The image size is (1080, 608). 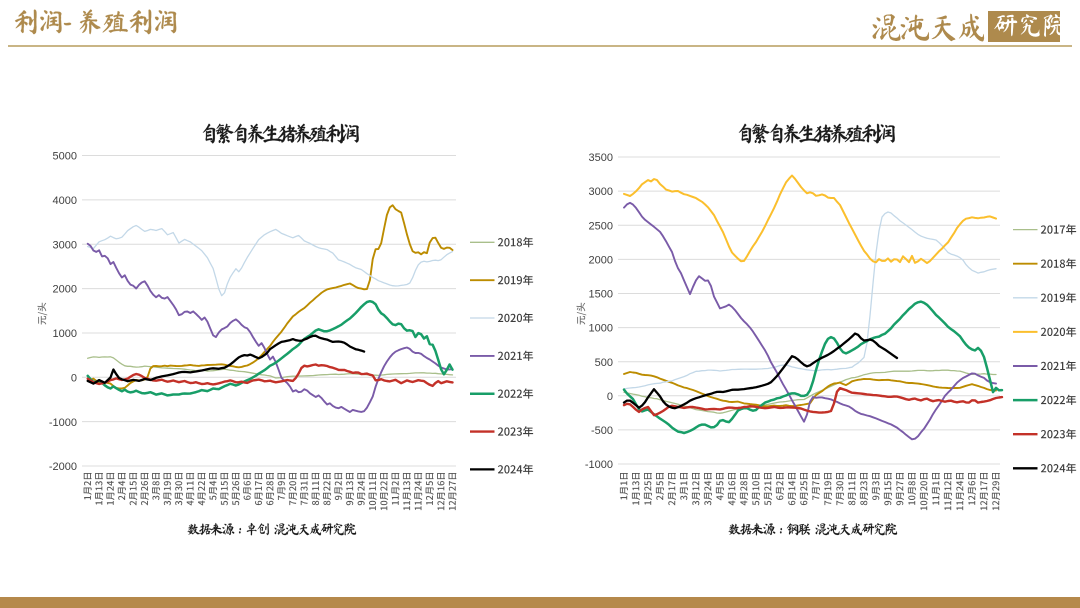 I want to click on svg-text: 2500, so click(x=601, y=226).